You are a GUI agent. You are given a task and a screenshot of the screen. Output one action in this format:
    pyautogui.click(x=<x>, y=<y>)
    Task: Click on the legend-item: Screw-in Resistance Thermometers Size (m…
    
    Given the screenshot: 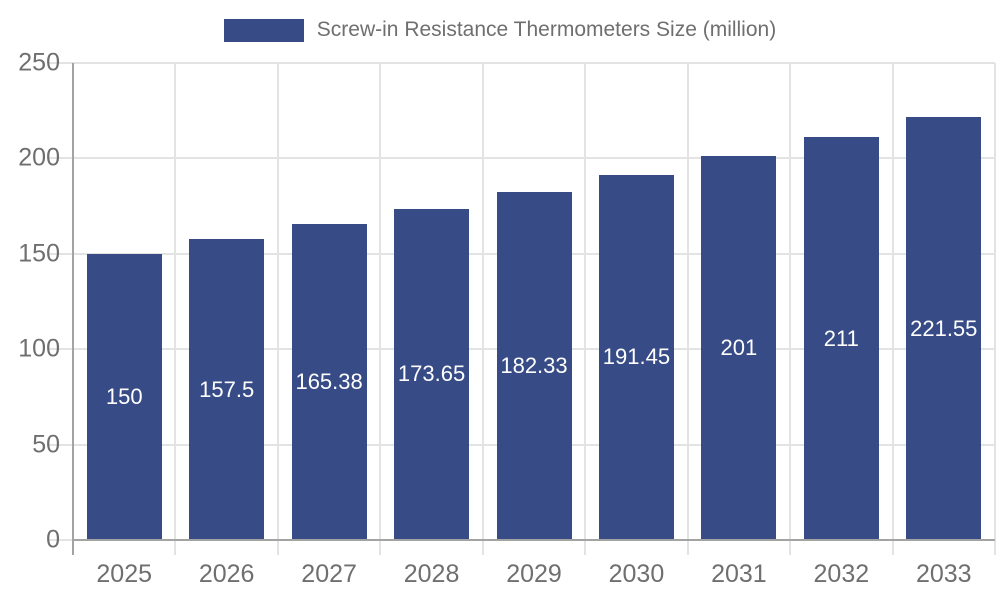 What is the action you would take?
    pyautogui.click(x=500, y=30)
    